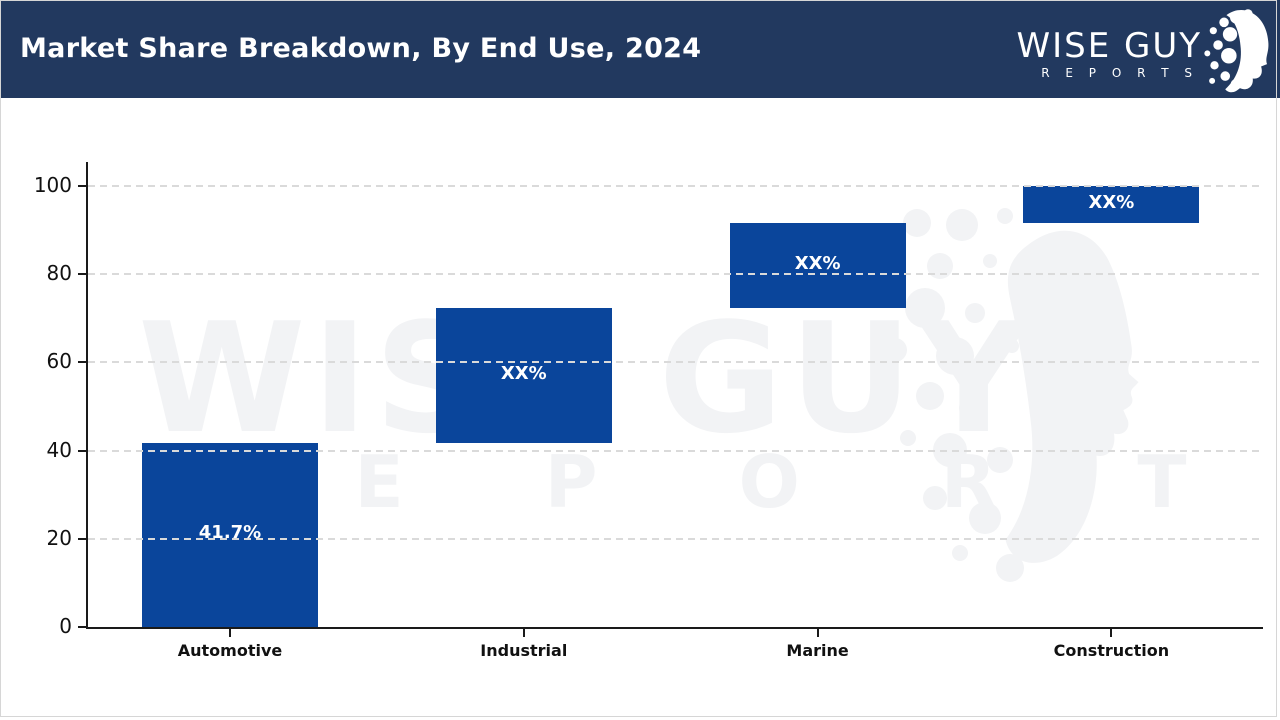 This screenshot has width=1280, height=720. I want to click on y-tick-label: 80, so click(59, 273).